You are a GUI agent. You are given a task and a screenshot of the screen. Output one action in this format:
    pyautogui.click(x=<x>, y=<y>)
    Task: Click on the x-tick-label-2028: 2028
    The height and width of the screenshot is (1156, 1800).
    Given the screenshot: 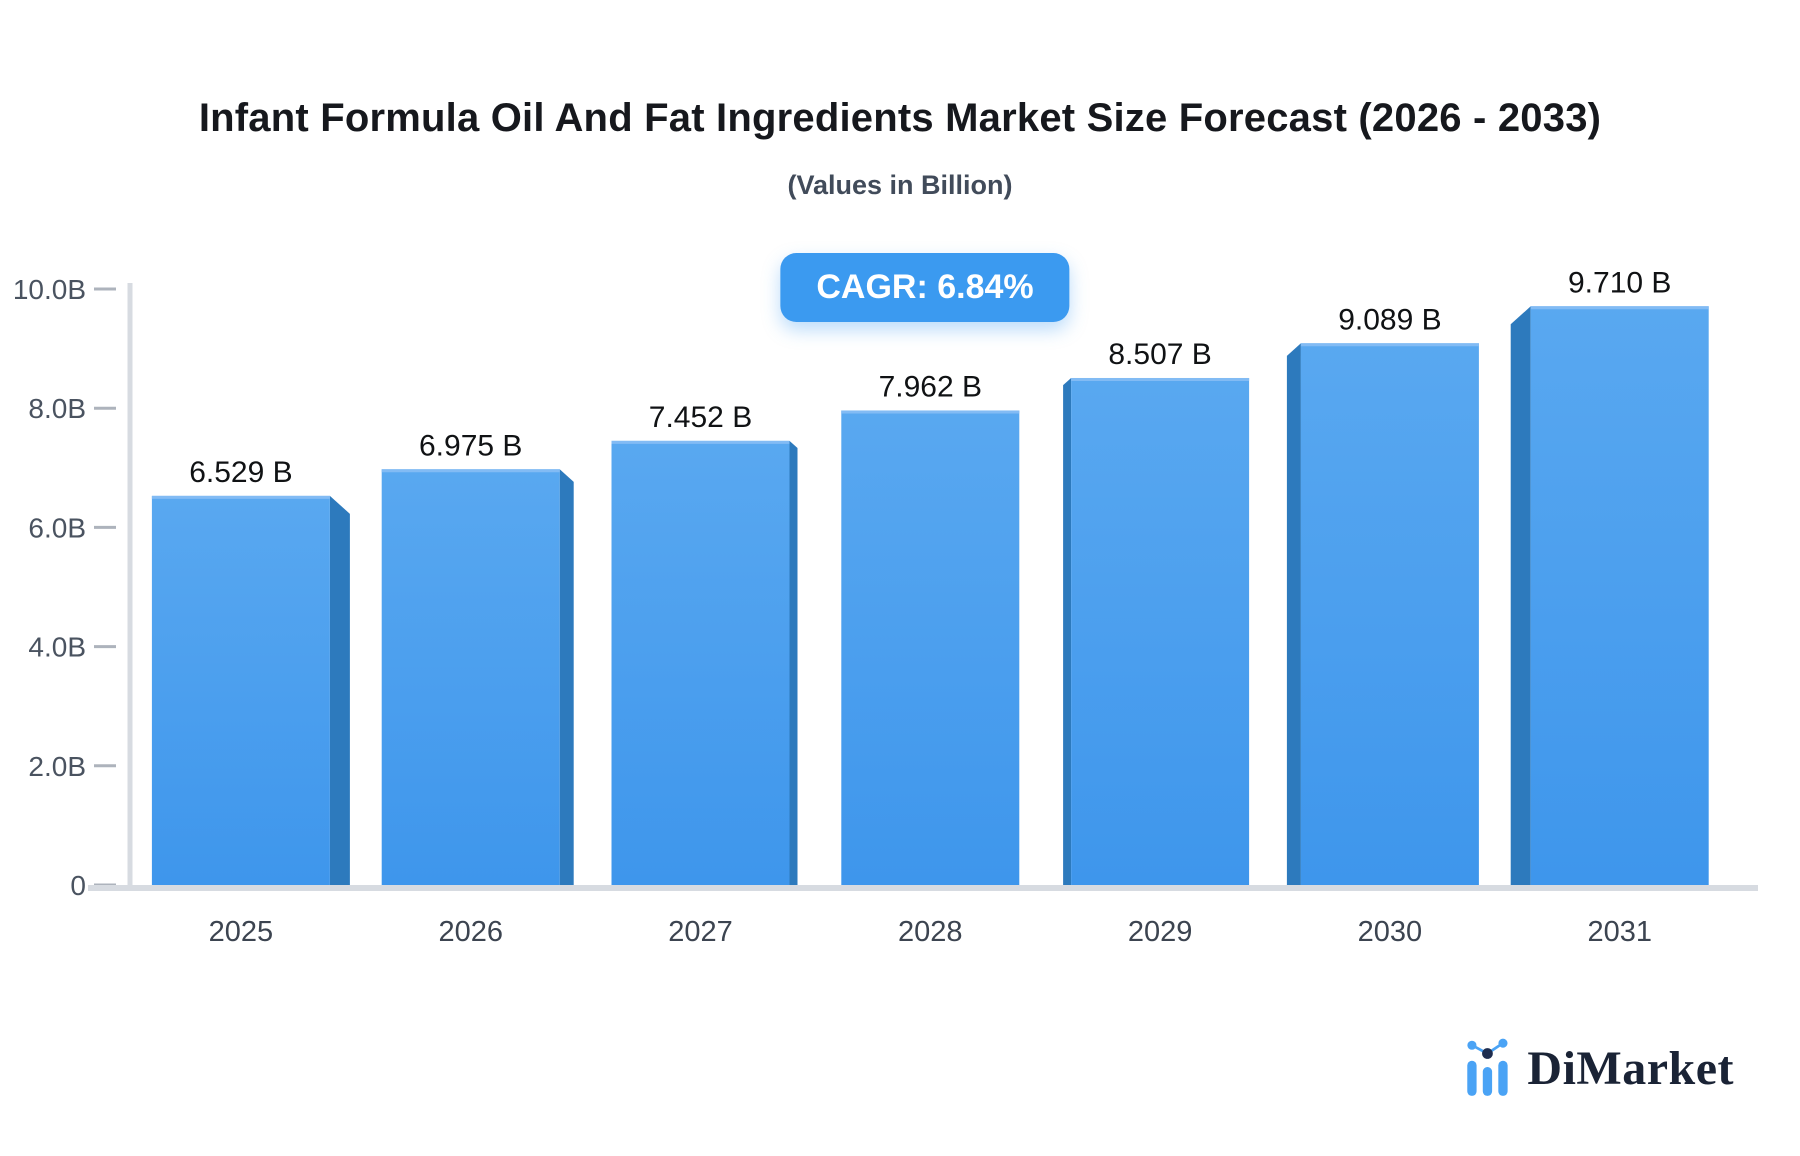 What is the action you would take?
    pyautogui.click(x=930, y=932)
    